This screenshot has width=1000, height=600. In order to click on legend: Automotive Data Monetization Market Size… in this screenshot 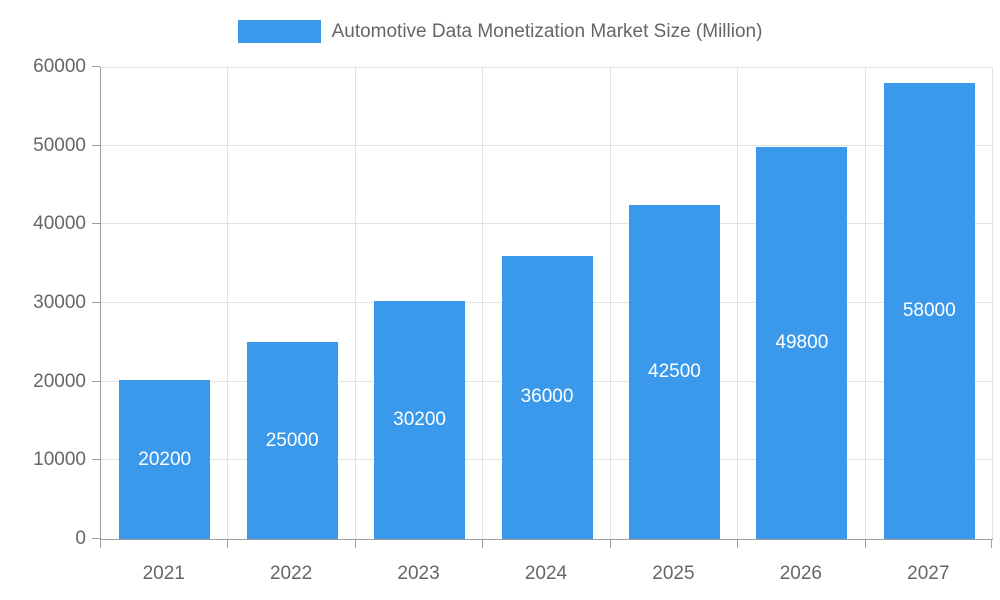, I will do `click(500, 31)`.